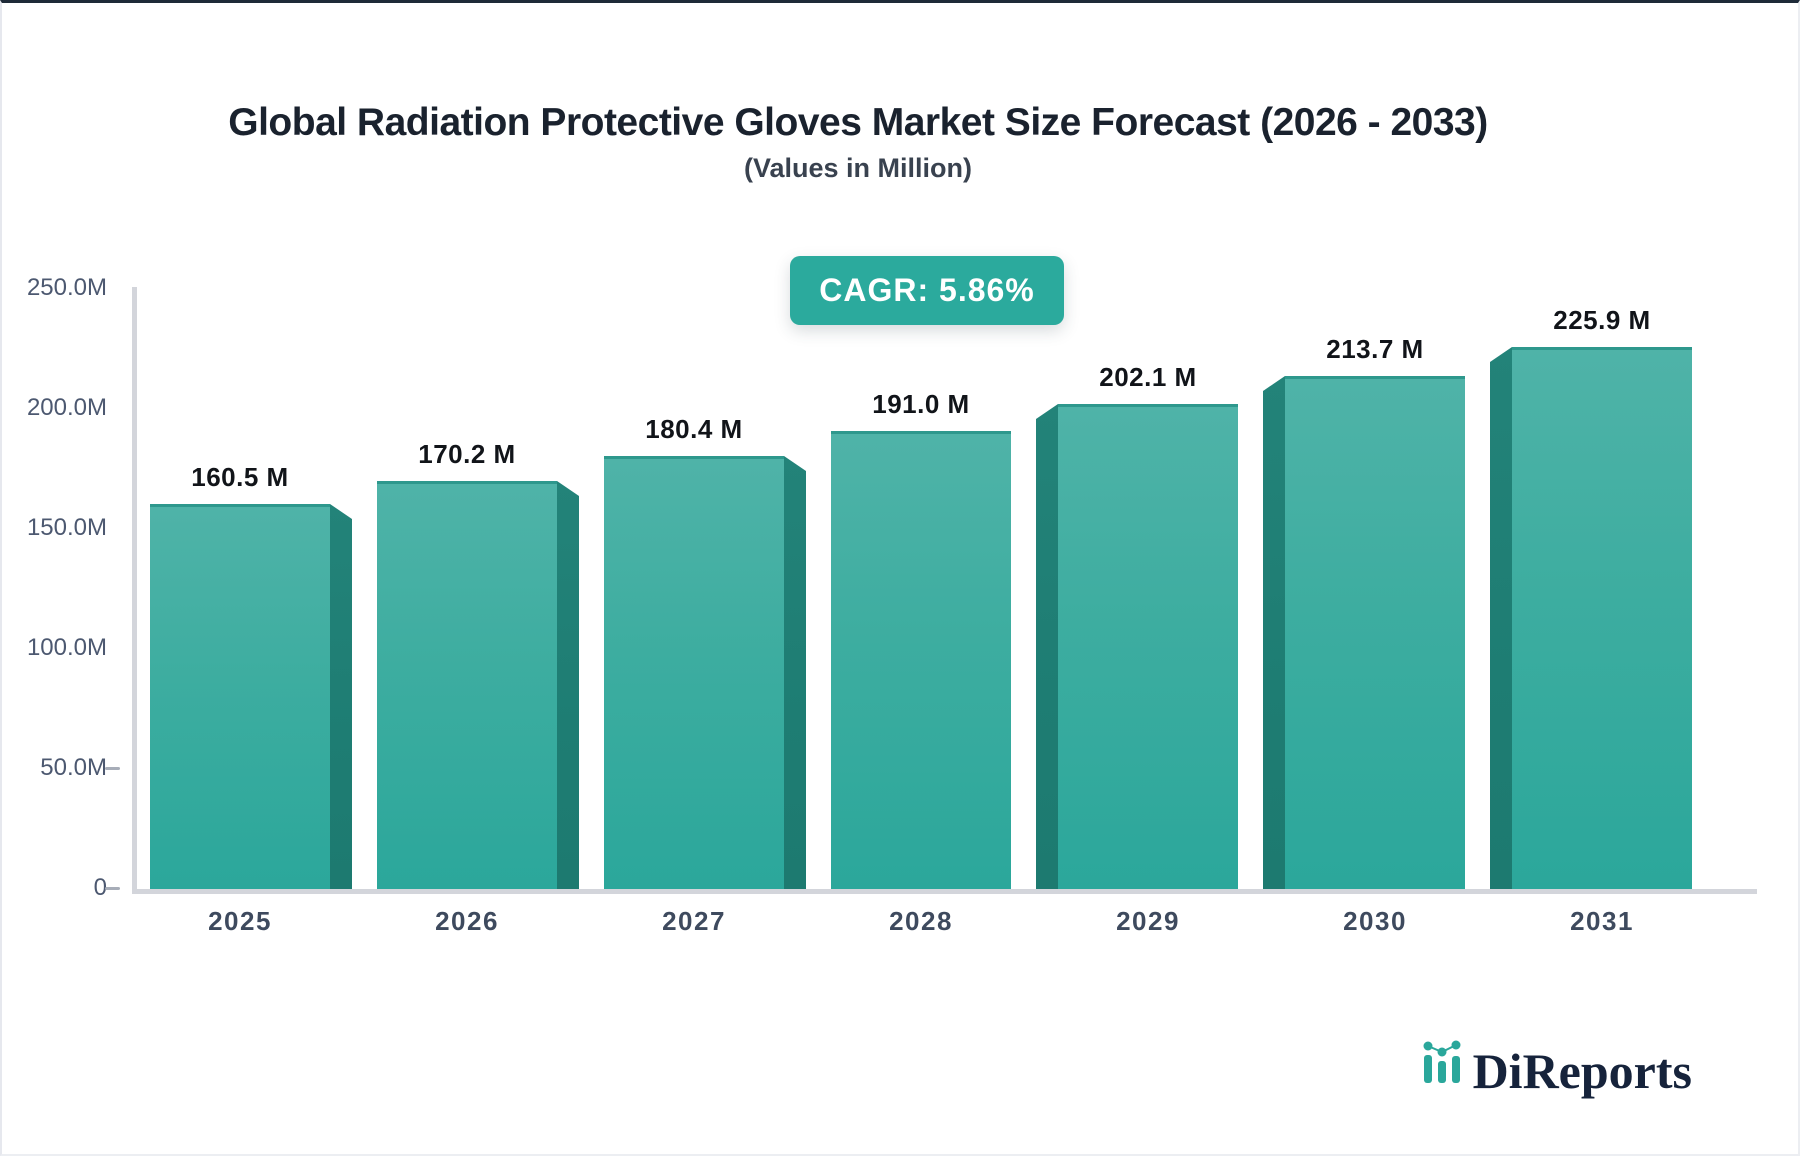 The width and height of the screenshot is (1800, 1156). What do you see at coordinates (921, 660) in the screenshot?
I see `bar-2028` at bounding box center [921, 660].